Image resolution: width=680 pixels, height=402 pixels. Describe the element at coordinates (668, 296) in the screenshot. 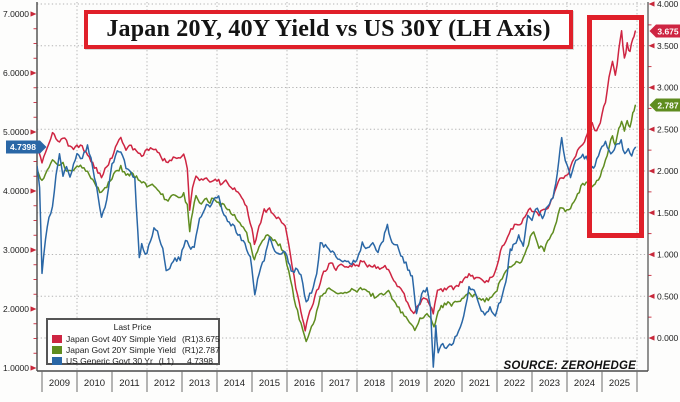

I see `right-axis-tick-label: 0.500` at that location.